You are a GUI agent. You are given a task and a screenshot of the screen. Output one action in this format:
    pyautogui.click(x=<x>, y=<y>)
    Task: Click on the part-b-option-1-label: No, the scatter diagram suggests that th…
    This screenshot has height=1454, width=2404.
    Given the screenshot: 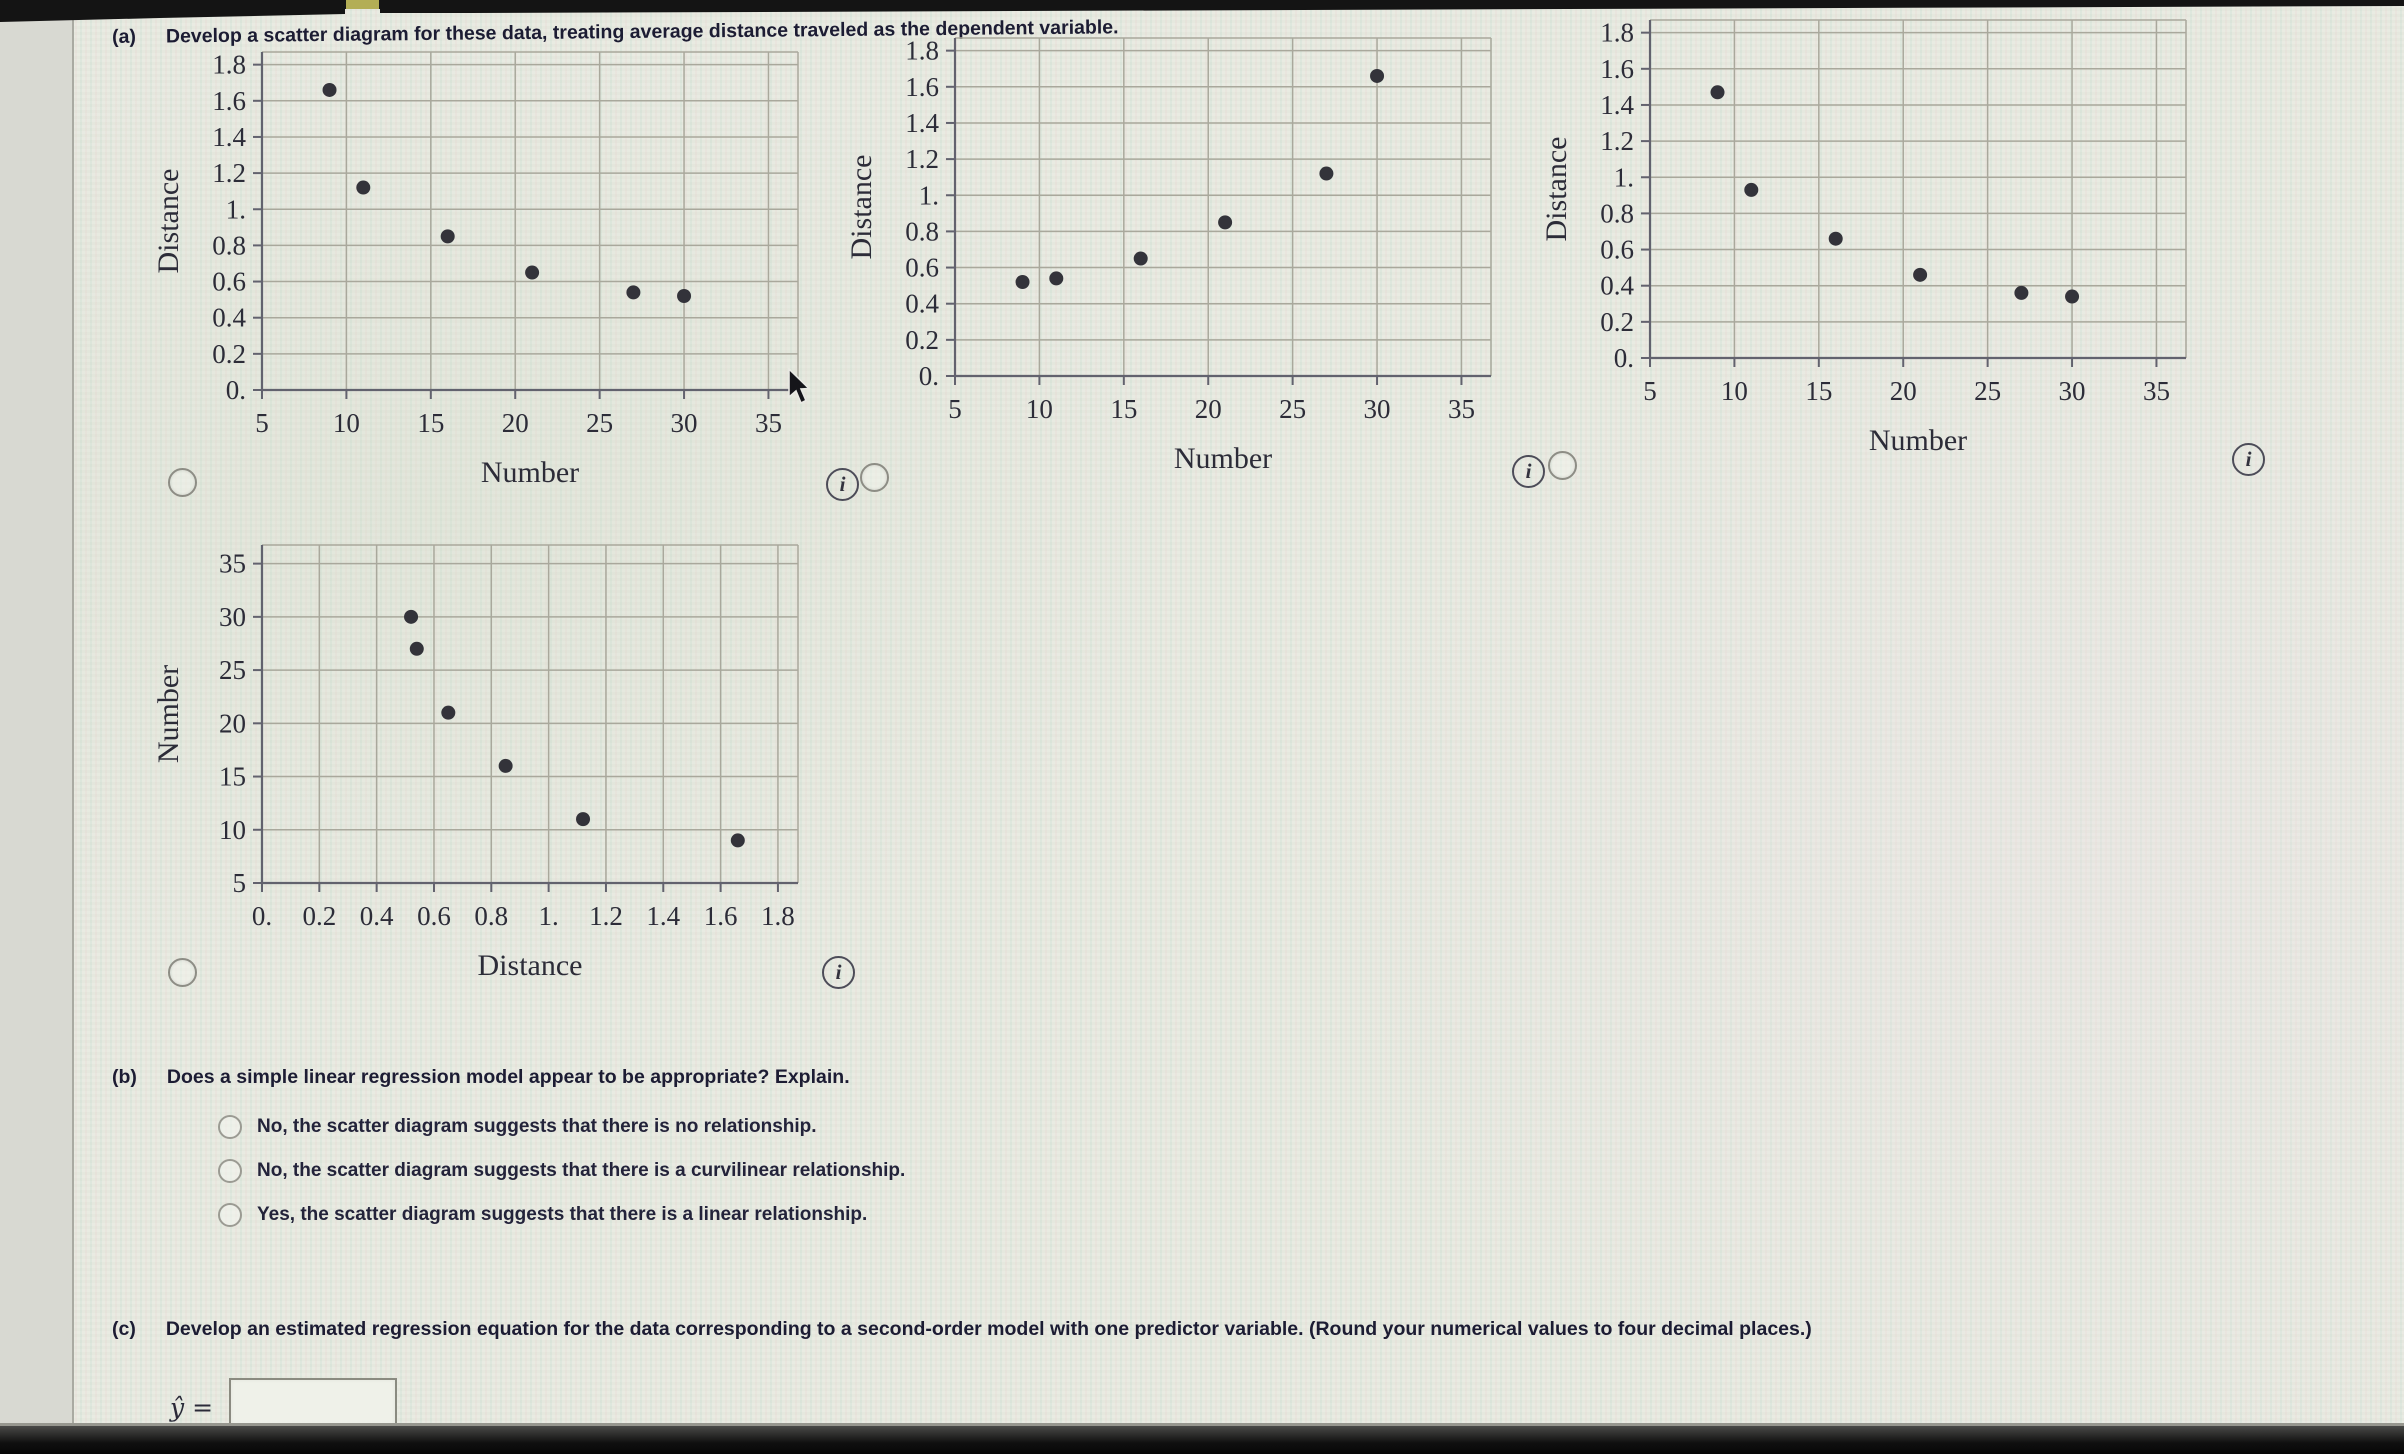 What is the action you would take?
    pyautogui.click(x=537, y=1126)
    